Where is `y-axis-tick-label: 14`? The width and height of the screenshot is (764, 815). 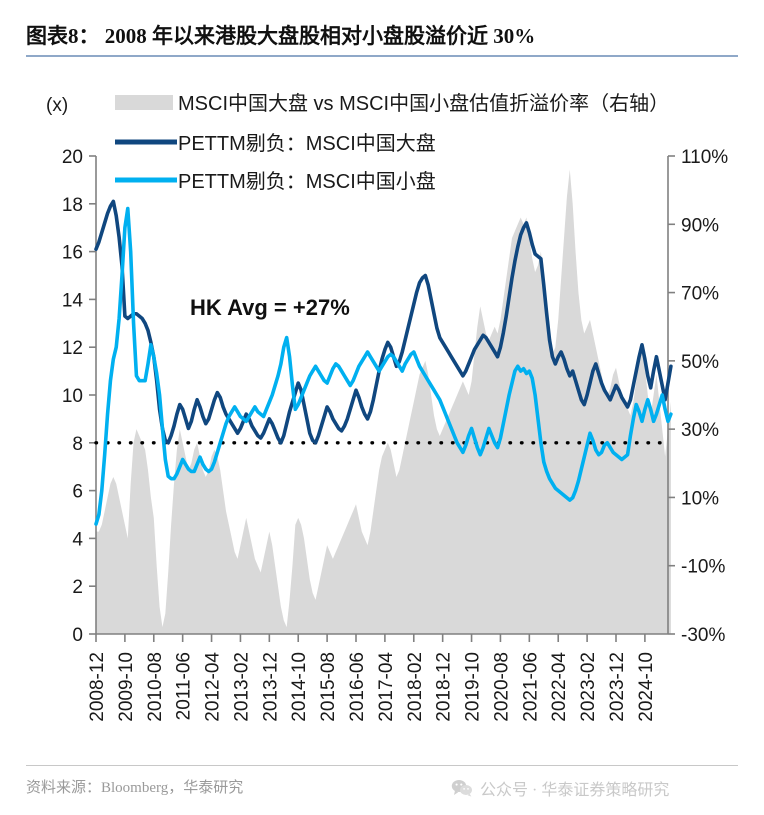 y-axis-tick-label: 14 is located at coordinates (73, 300).